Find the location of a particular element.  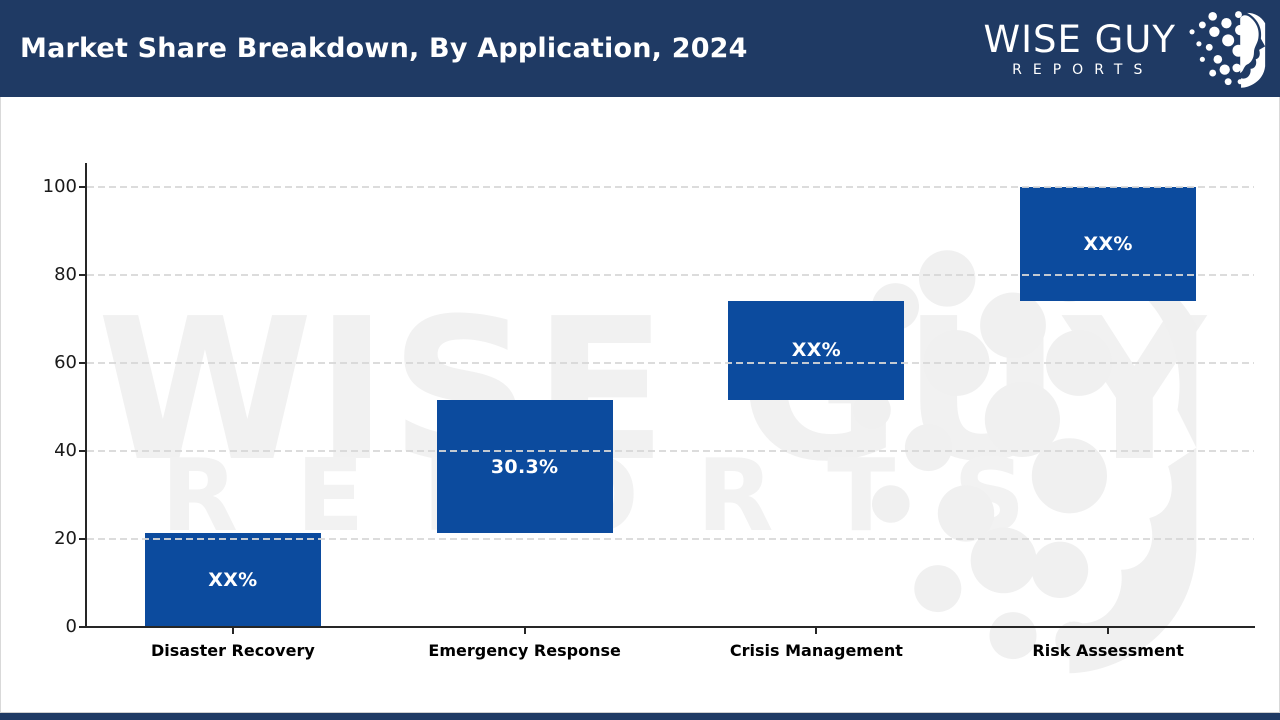

x-category-label: Crisis Management is located at coordinates (816, 650).